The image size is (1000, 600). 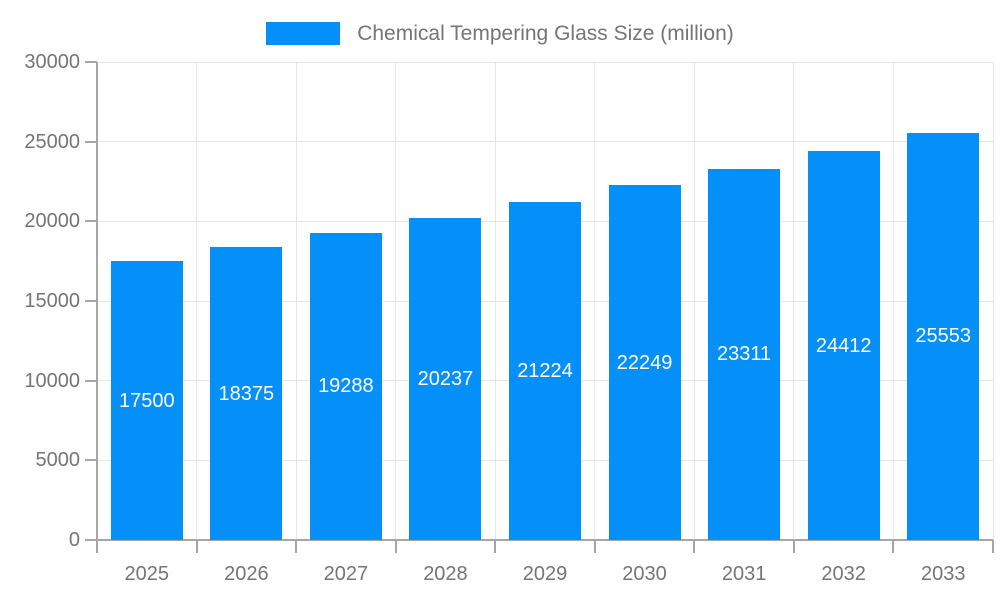 I want to click on x-tick-label: 2028, so click(x=445, y=574).